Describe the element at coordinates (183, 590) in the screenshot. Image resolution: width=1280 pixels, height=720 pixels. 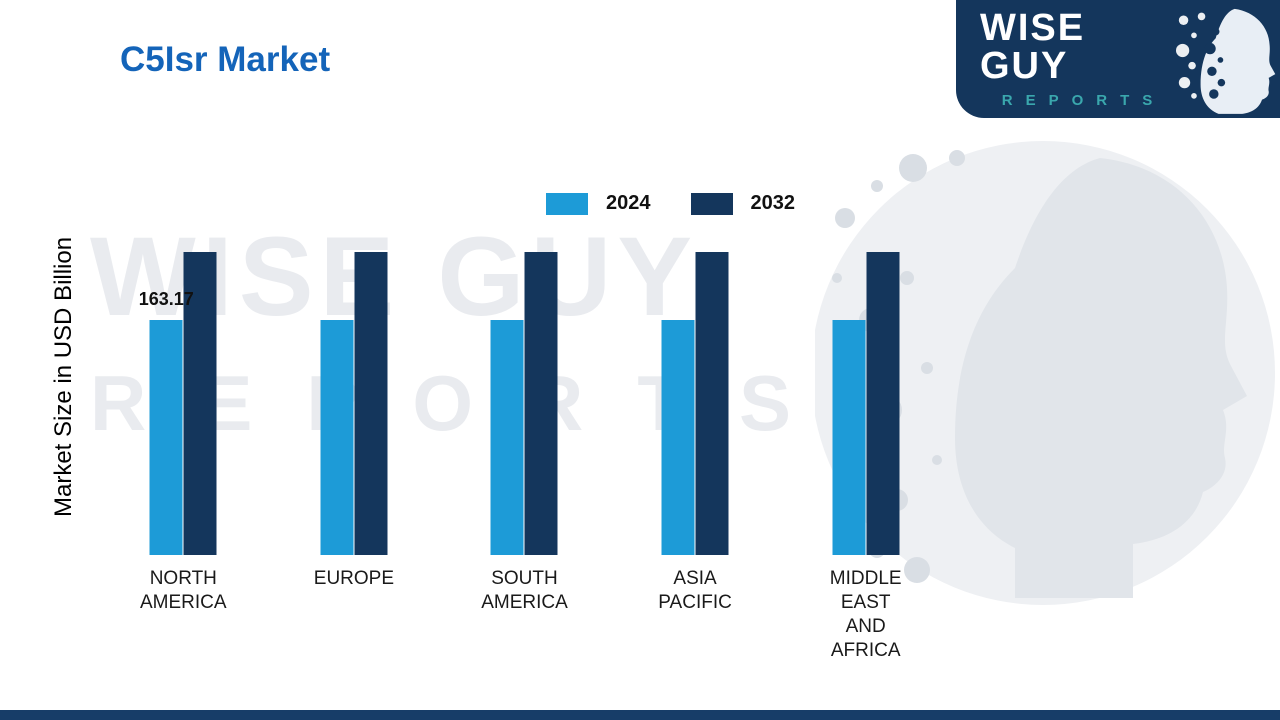
I see `category-label: NORTH AMERICA` at that location.